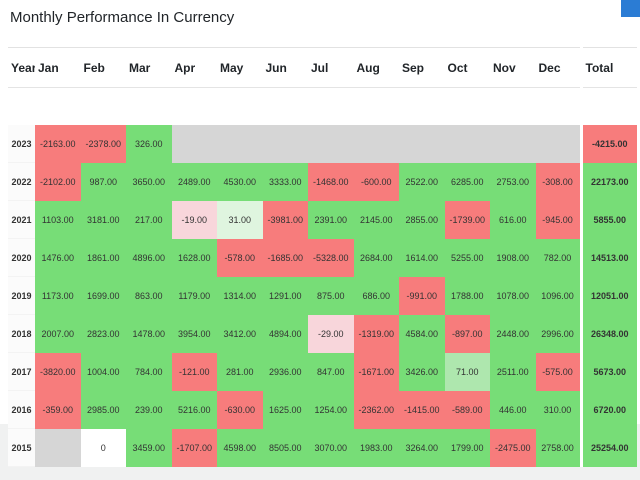 This screenshot has height=480, width=640. What do you see at coordinates (240, 447) in the screenshot?
I see `month-cell: 4598.00` at bounding box center [240, 447].